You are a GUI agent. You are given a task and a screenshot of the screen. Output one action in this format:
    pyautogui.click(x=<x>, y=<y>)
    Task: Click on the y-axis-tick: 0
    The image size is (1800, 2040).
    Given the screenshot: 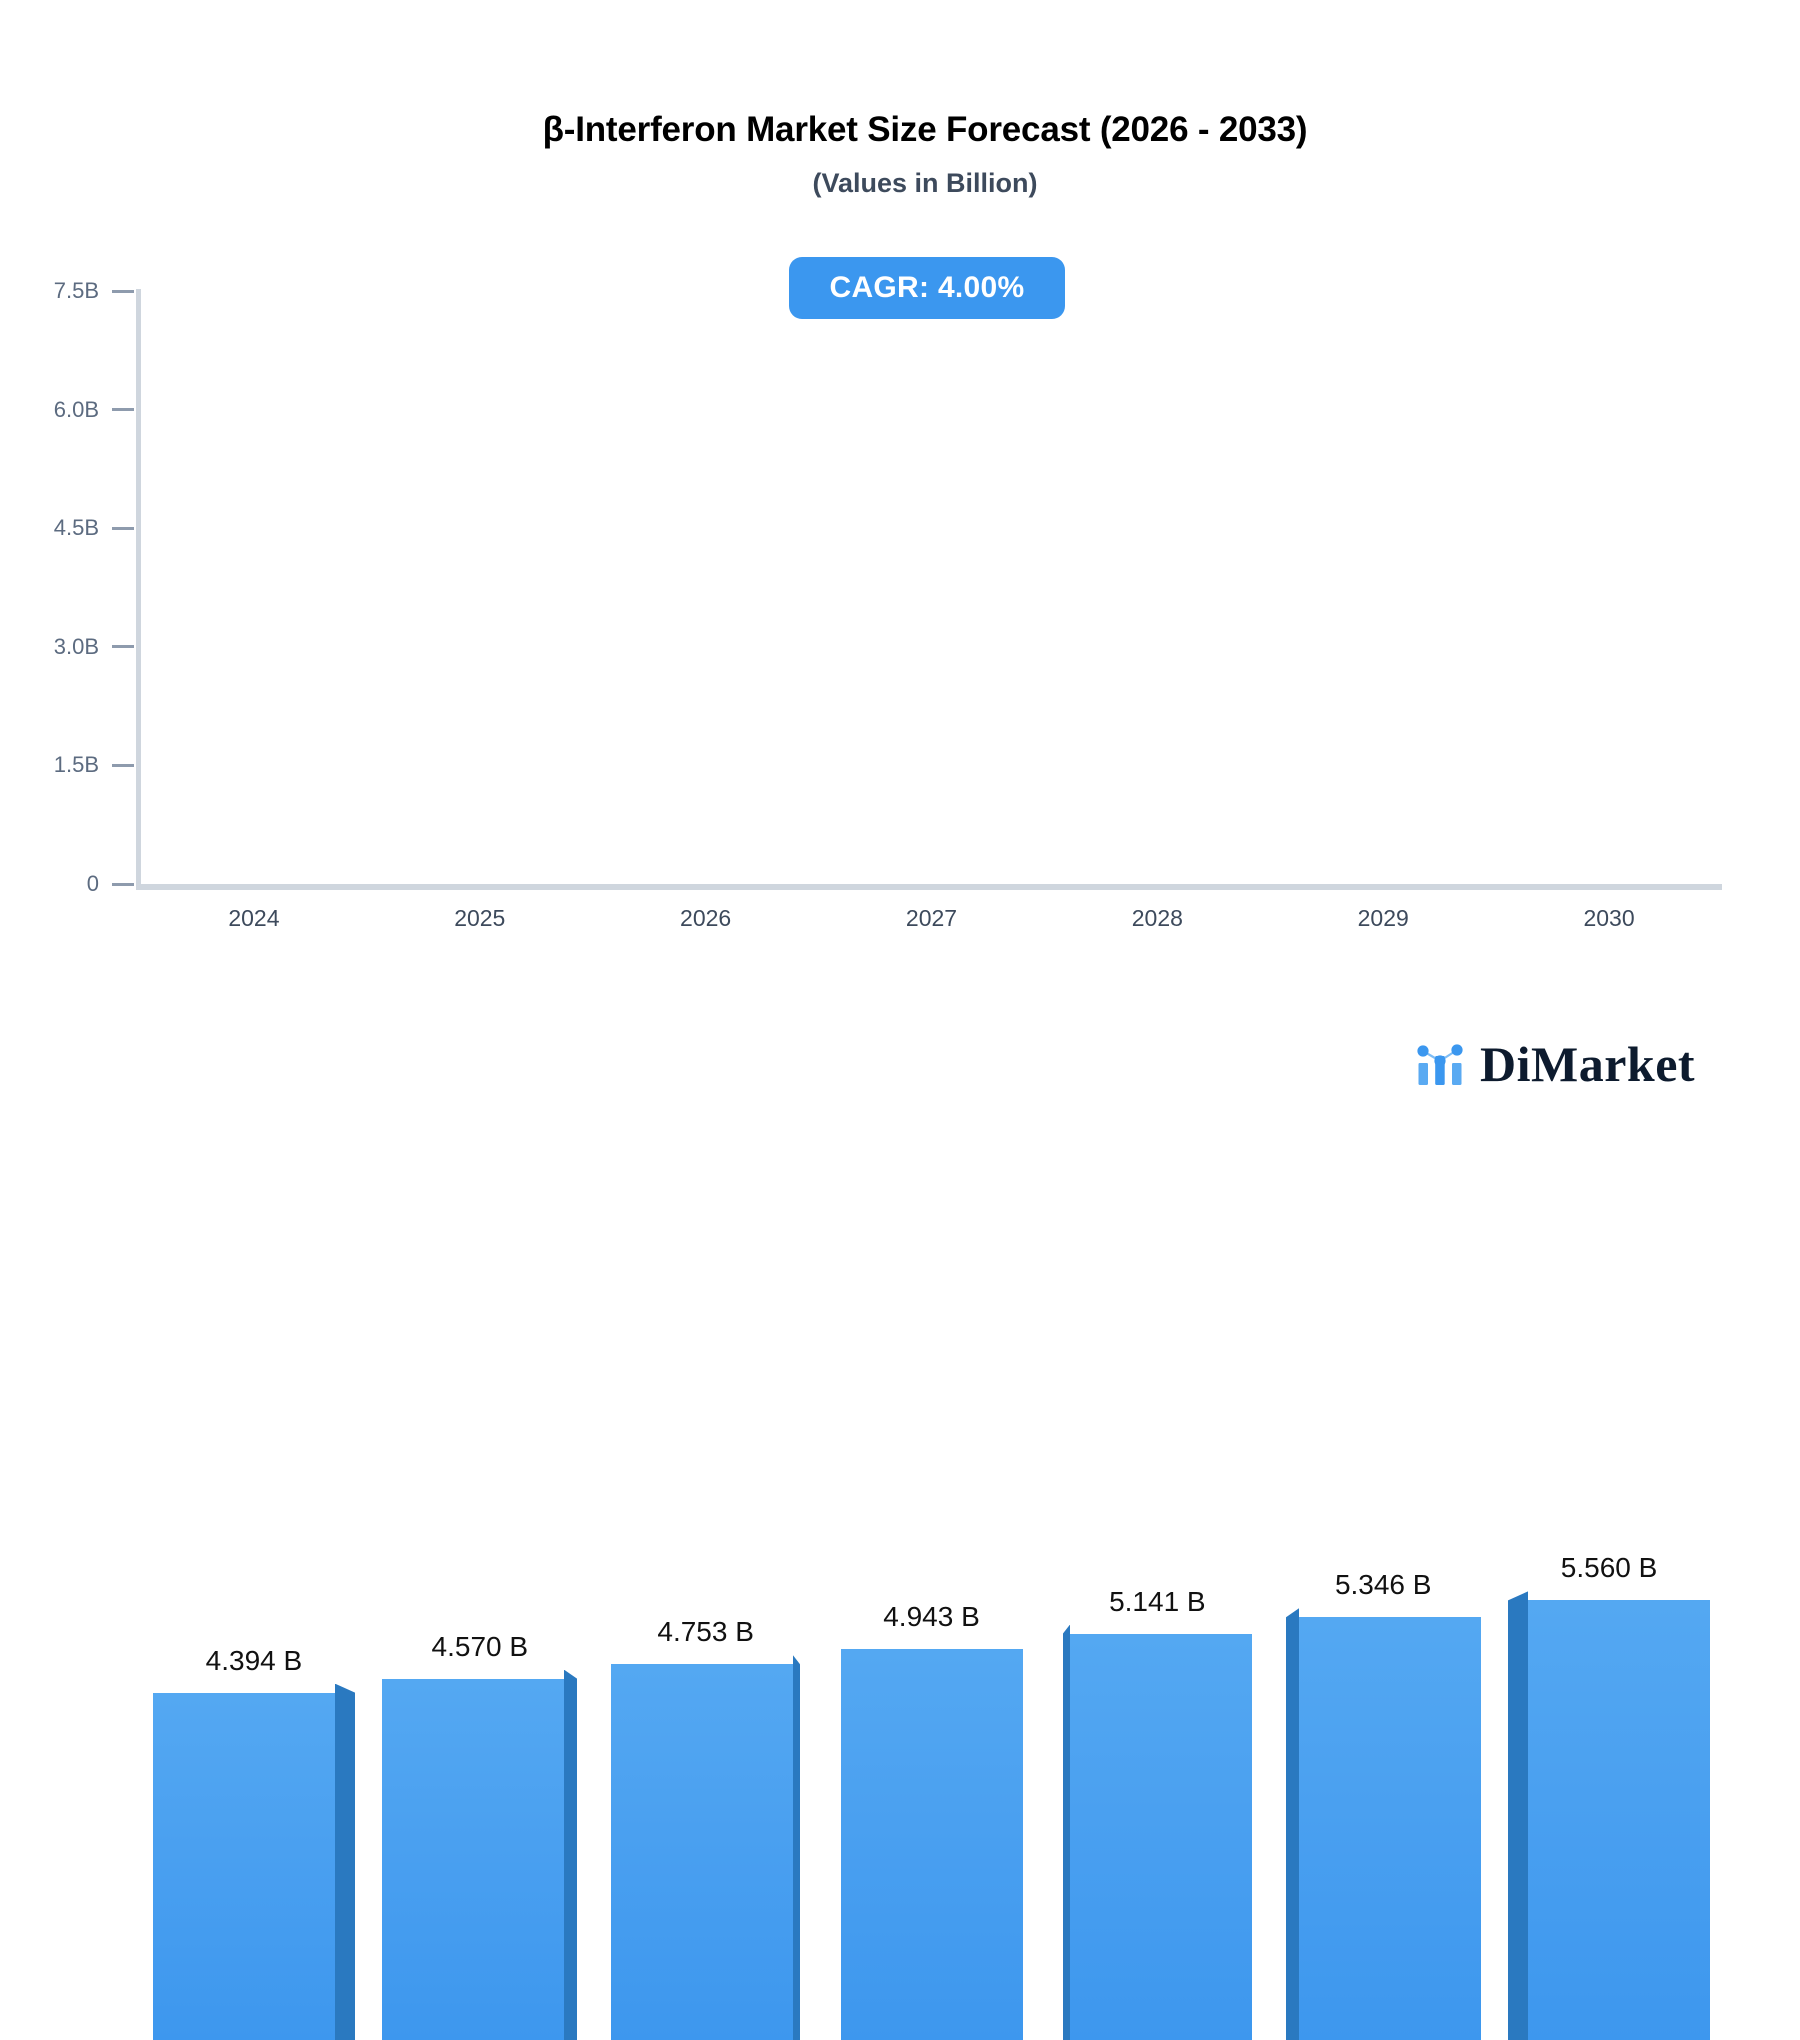 What is the action you would take?
    pyautogui.click(x=79, y=883)
    